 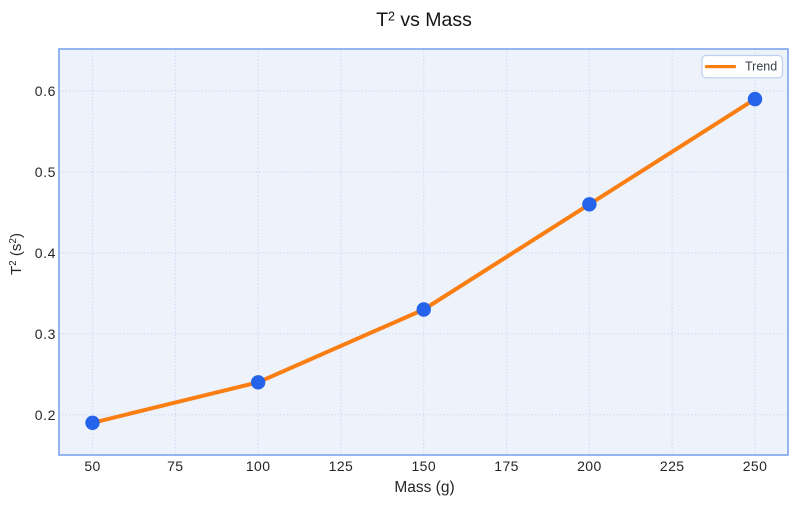 I want to click on svg-text: 100, so click(x=258, y=466).